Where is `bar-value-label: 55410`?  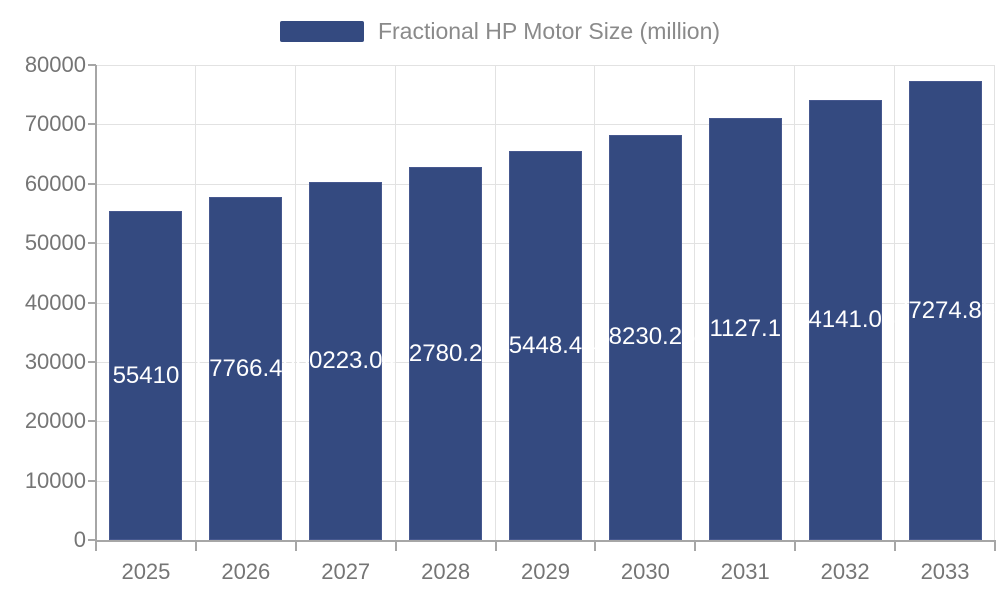
bar-value-label: 55410 is located at coordinates (146, 375).